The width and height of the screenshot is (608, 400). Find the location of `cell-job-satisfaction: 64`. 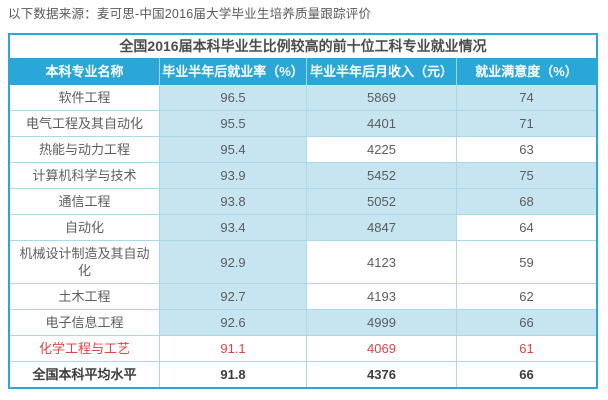

cell-job-satisfaction: 64 is located at coordinates (526, 227).